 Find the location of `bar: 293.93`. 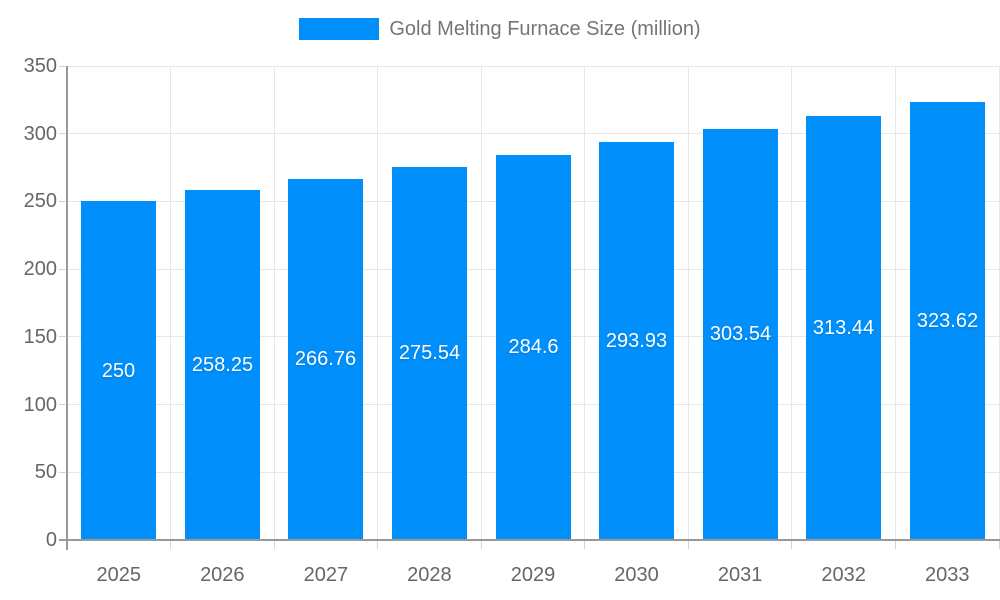

bar: 293.93 is located at coordinates (636, 340).